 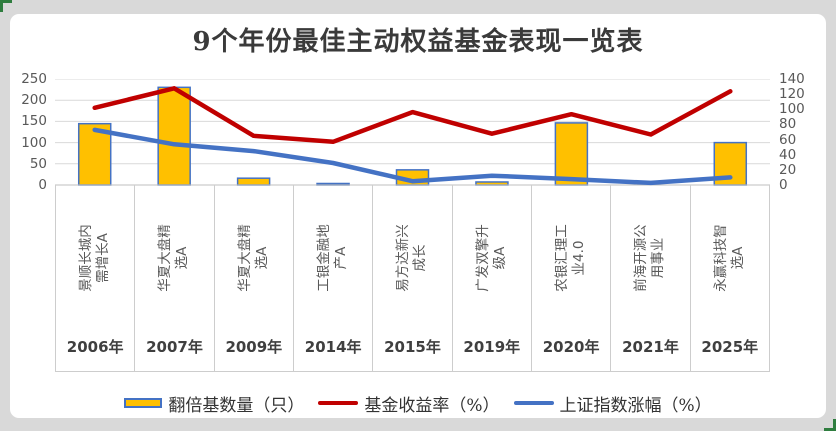 I want to click on fund-name-wrap: 景顺长城内需增长A, so click(x=95, y=258).